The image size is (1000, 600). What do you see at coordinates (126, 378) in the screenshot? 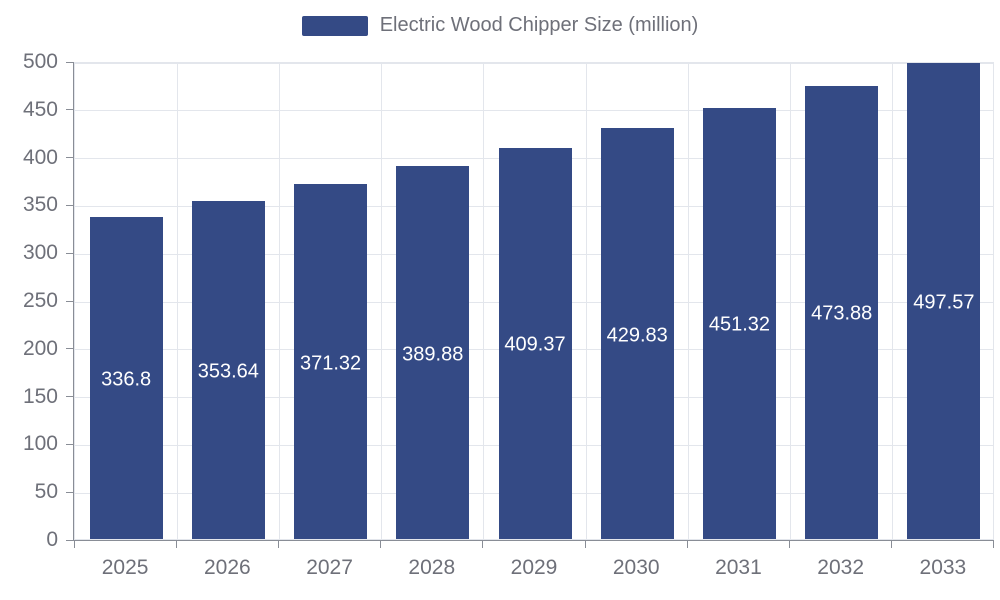
I see `bar-2025` at bounding box center [126, 378].